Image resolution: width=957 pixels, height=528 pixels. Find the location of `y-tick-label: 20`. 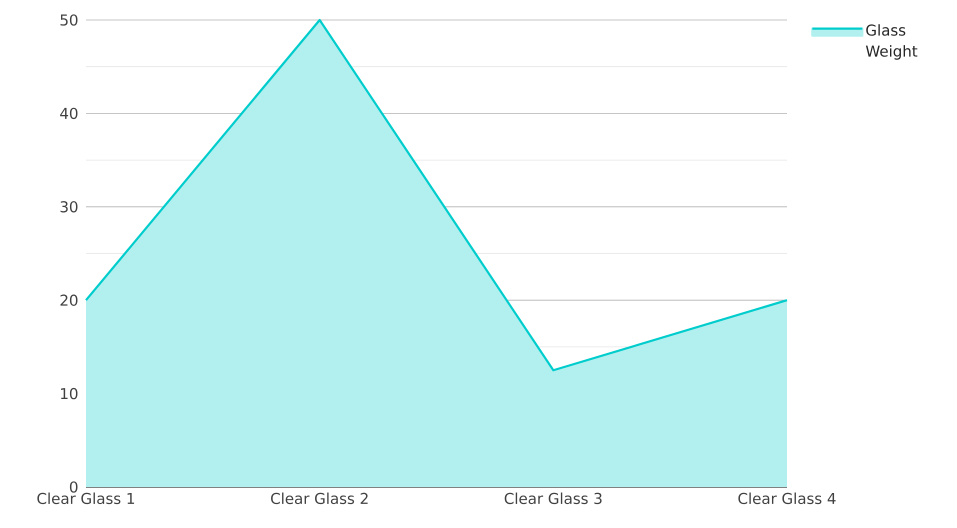

y-tick-label: 20 is located at coordinates (69, 300).